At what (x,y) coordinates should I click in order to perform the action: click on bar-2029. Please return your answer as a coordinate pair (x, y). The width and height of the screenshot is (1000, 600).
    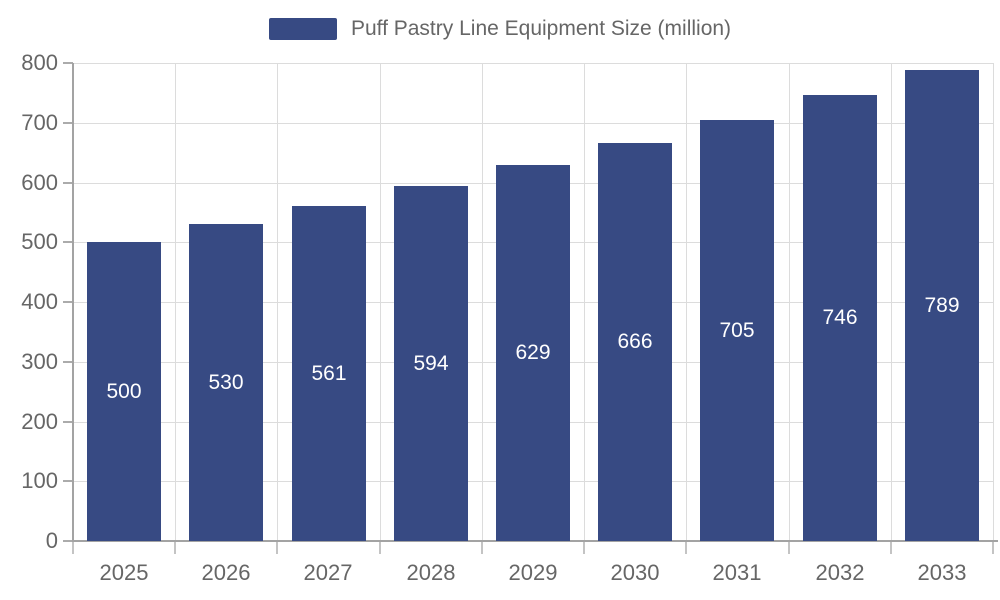
    Looking at the image, I should click on (533, 353).